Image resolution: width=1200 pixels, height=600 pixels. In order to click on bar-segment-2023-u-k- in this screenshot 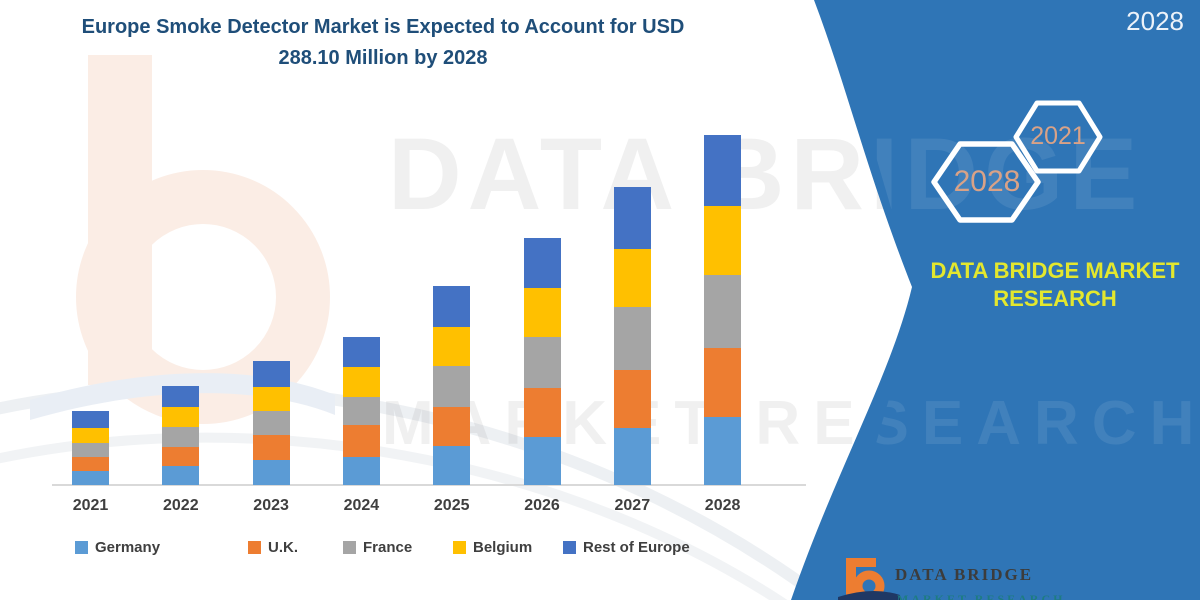, I will do `click(271, 447)`.